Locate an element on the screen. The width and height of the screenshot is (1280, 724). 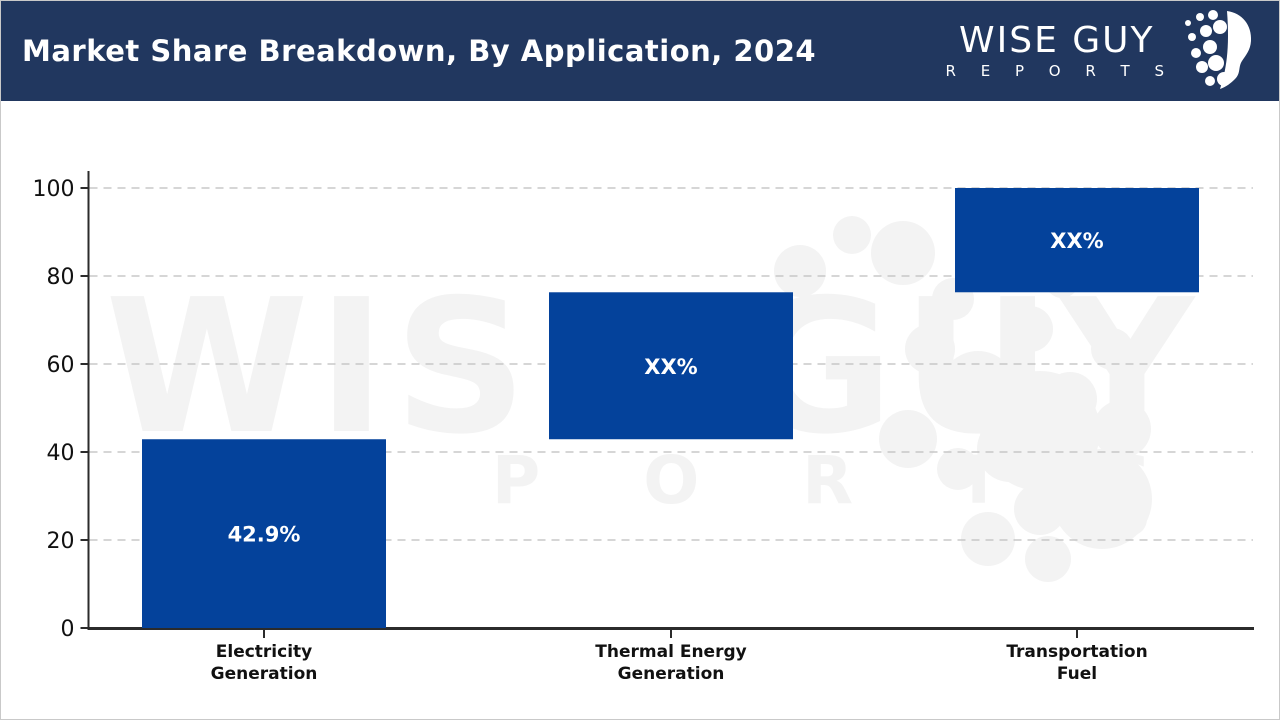
x-category-label: Transportation is located at coordinates (1076, 652).